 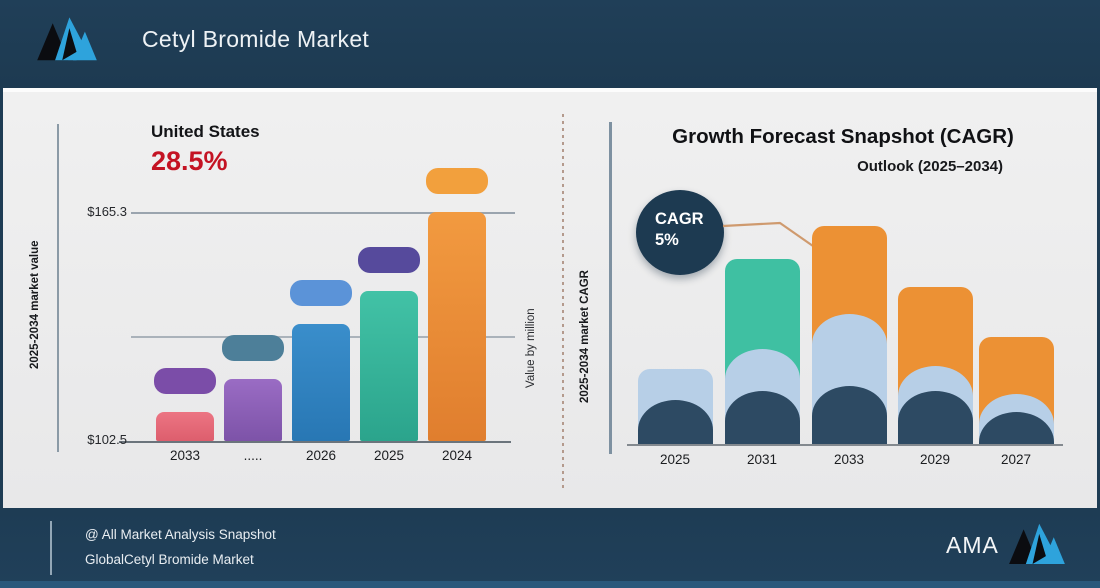 I want to click on x-tick-label: 2029, so click(x=935, y=459).